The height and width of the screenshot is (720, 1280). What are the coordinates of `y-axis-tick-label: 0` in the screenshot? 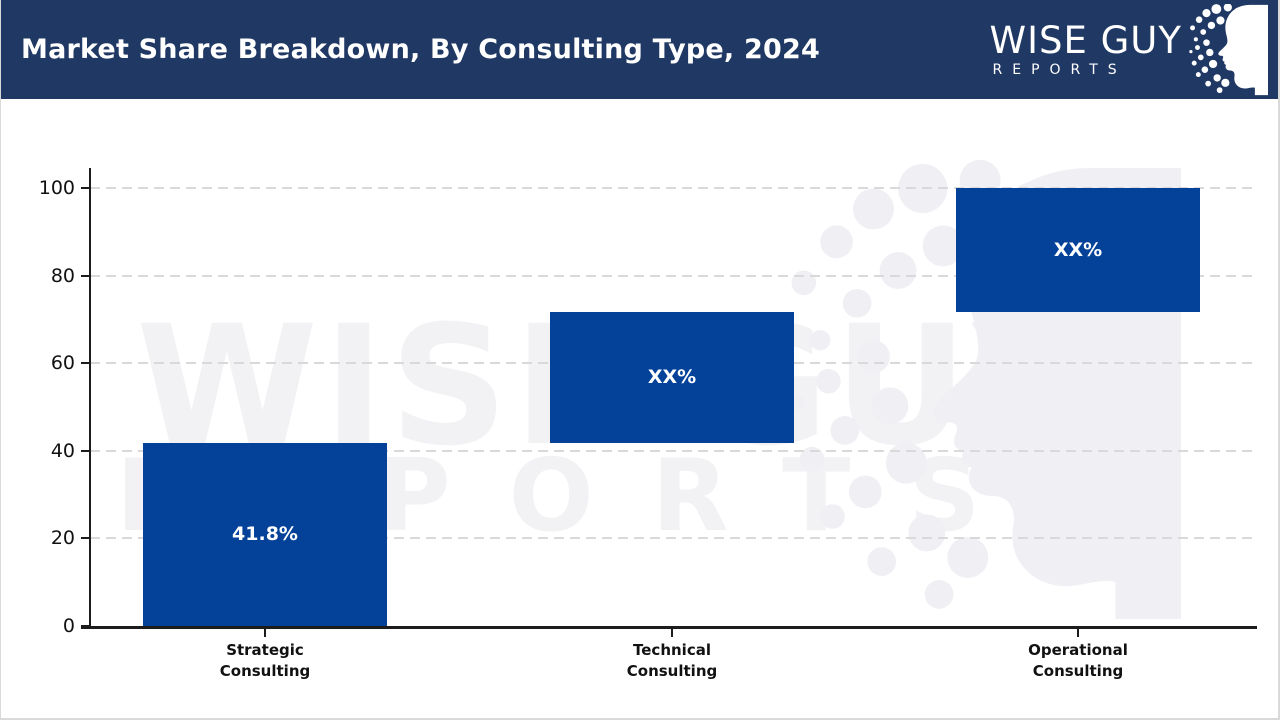 It's located at (68, 626).